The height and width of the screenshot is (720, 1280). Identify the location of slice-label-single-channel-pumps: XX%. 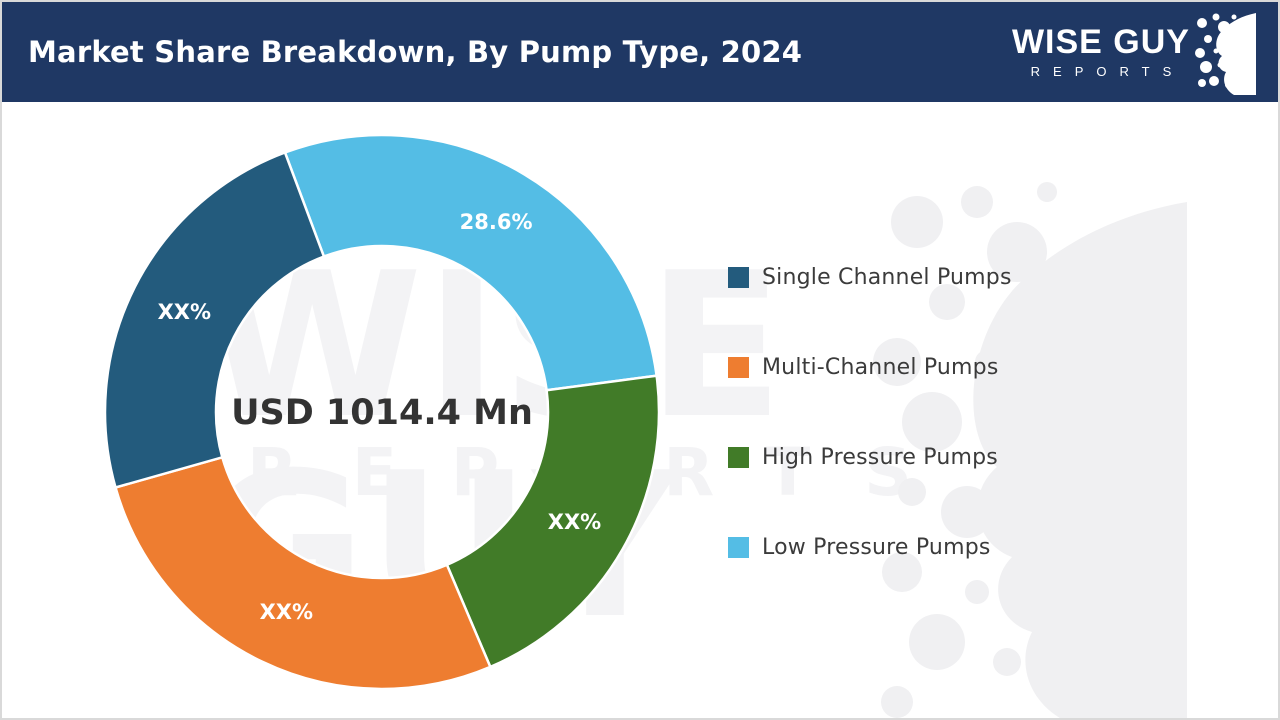
(184, 312).